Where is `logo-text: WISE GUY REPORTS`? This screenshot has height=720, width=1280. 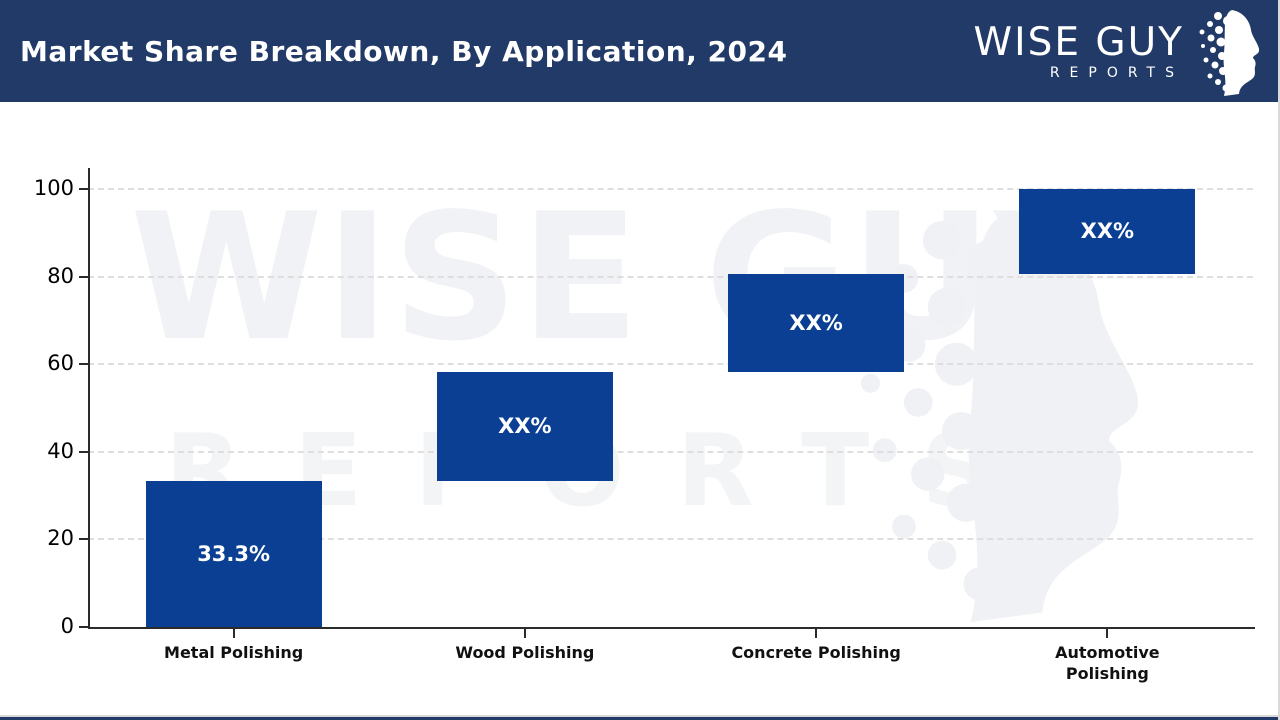 logo-text: WISE GUY REPORTS is located at coordinates (1078, 50).